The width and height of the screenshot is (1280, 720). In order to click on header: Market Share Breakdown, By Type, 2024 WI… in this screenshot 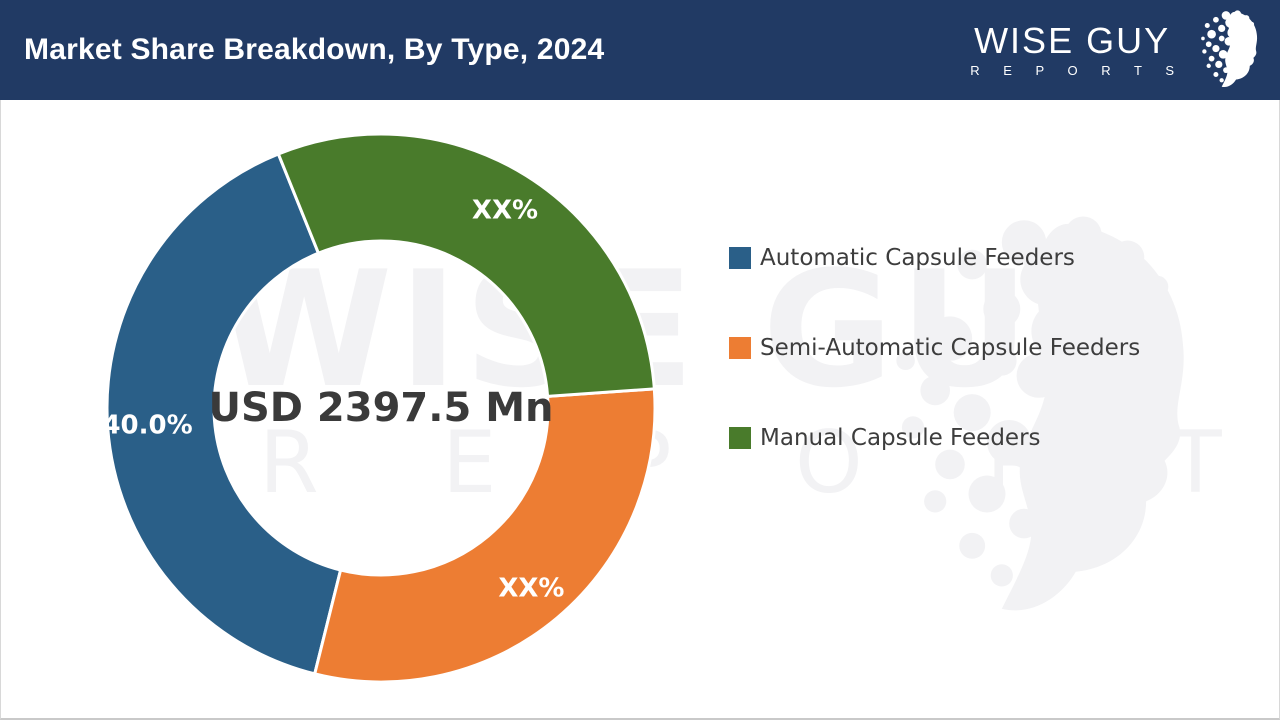, I will do `click(640, 50)`.